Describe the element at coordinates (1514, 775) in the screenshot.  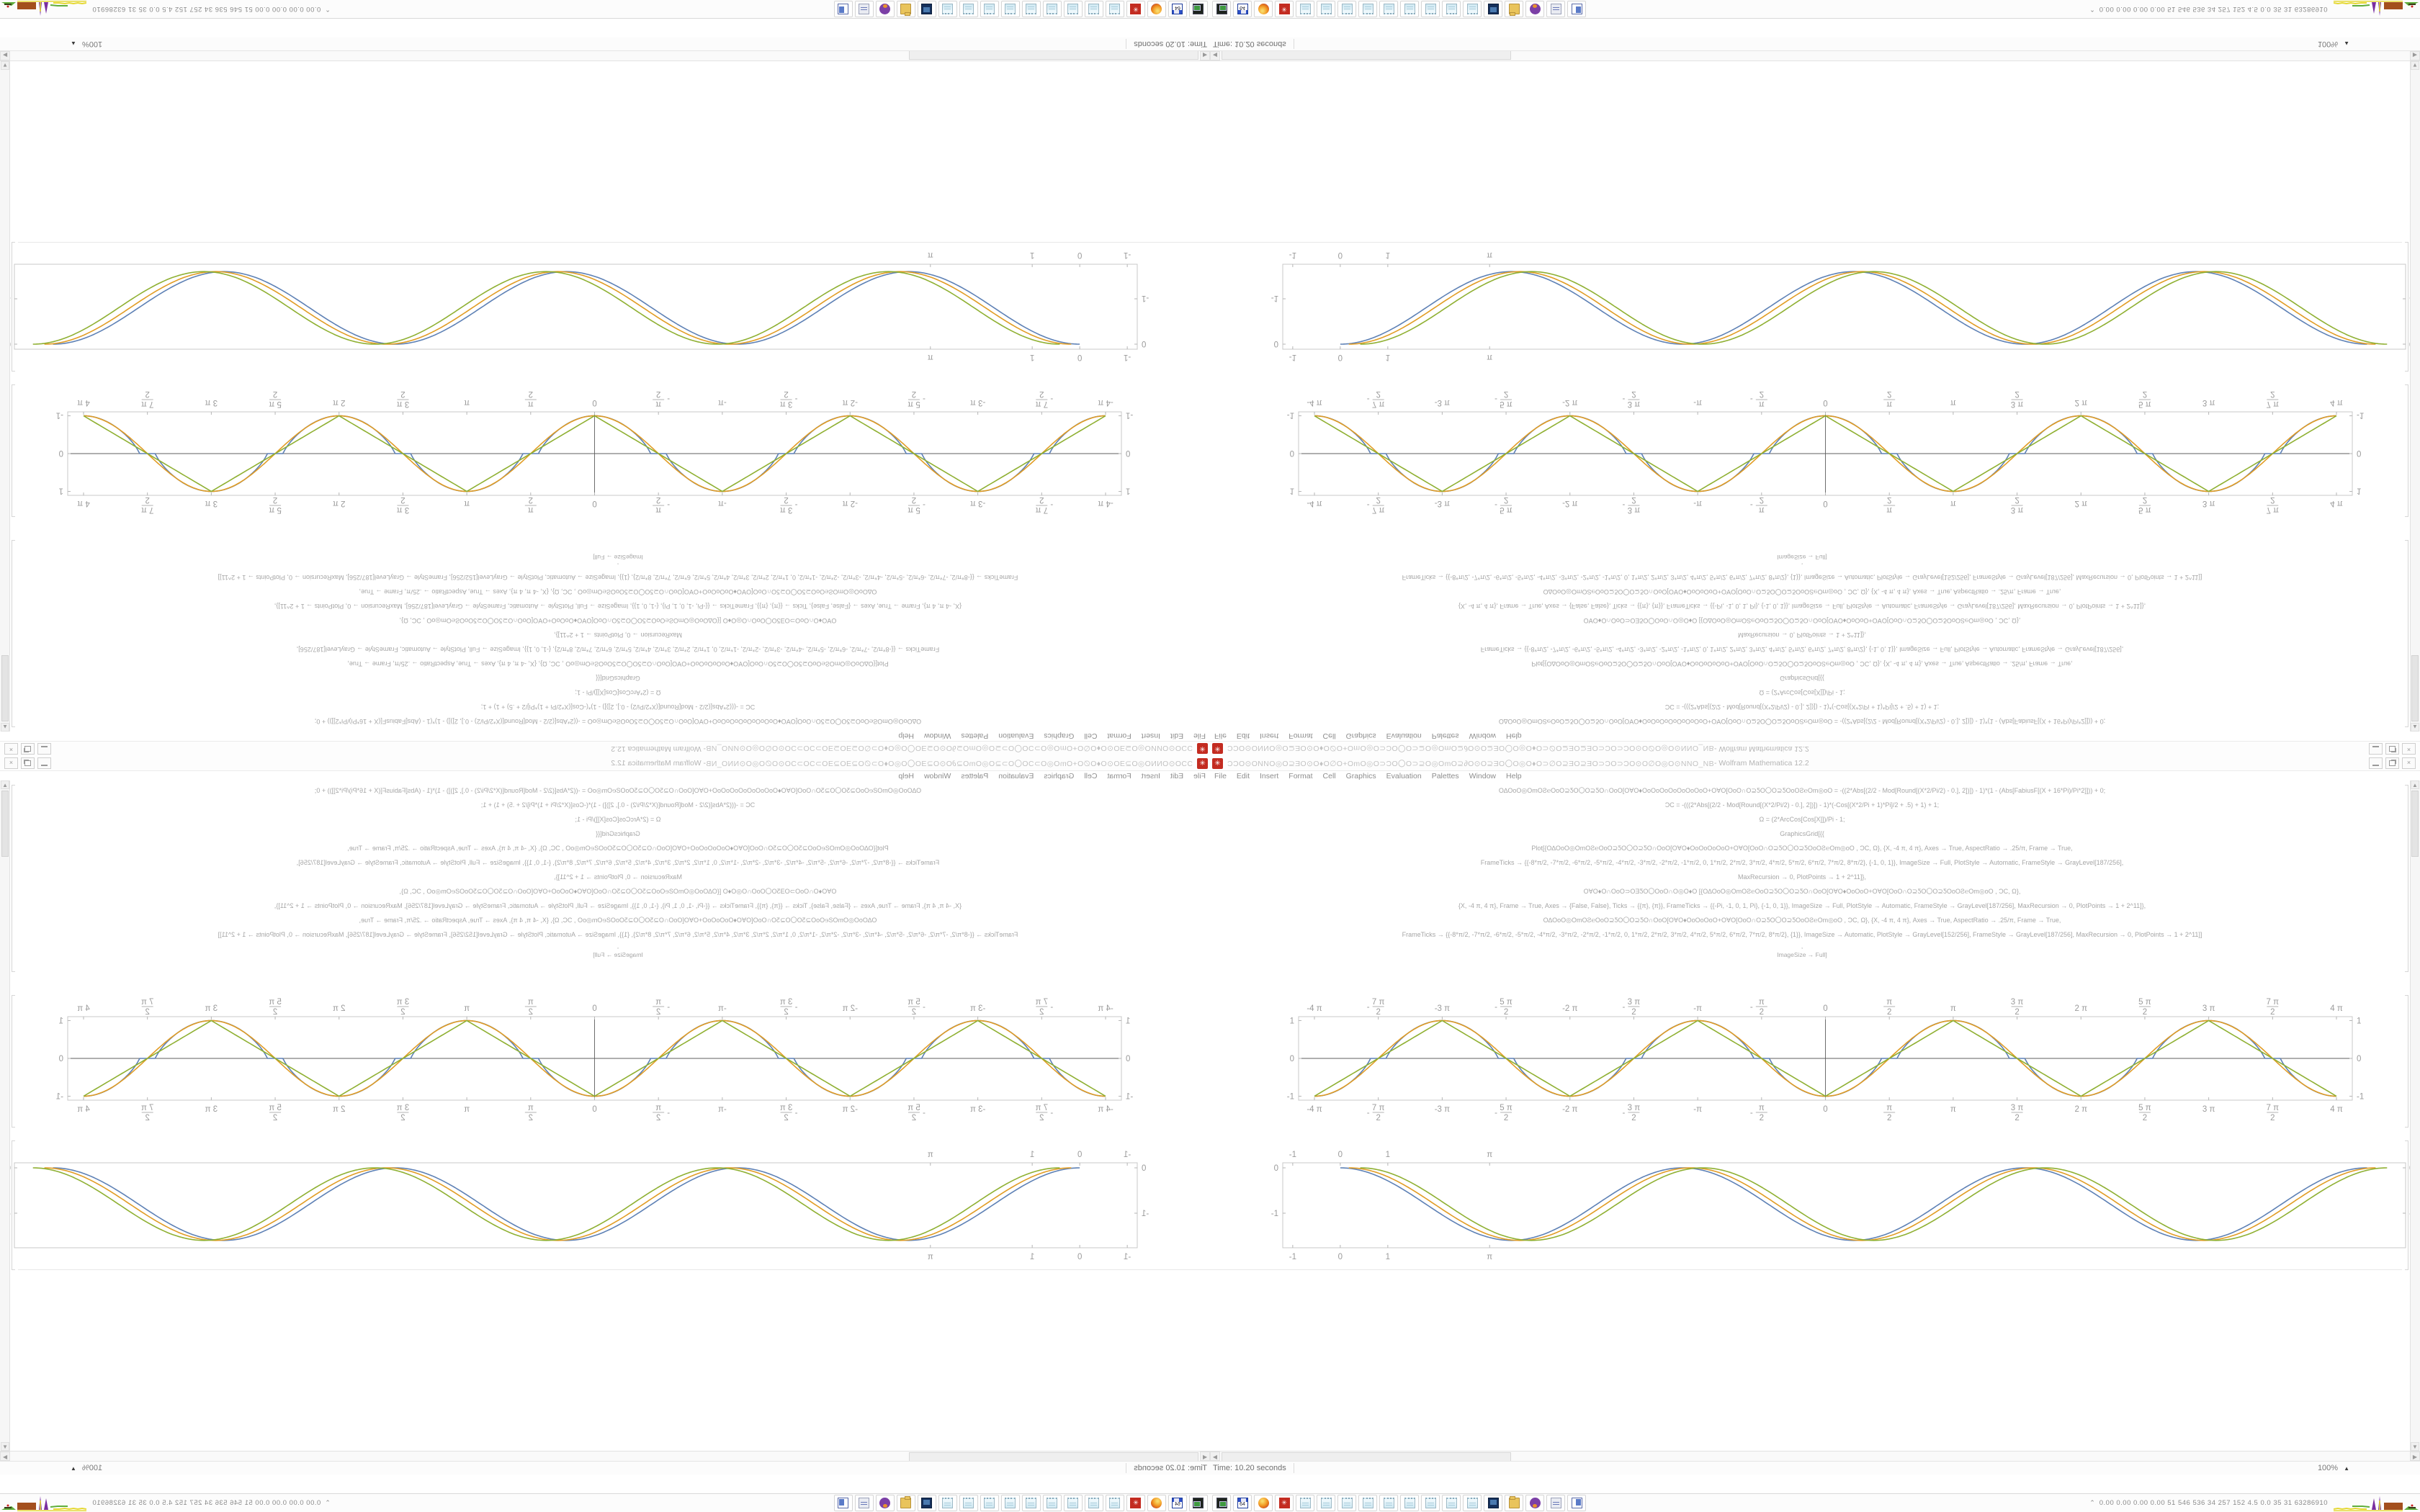
I see `menu-item-help: Help` at that location.